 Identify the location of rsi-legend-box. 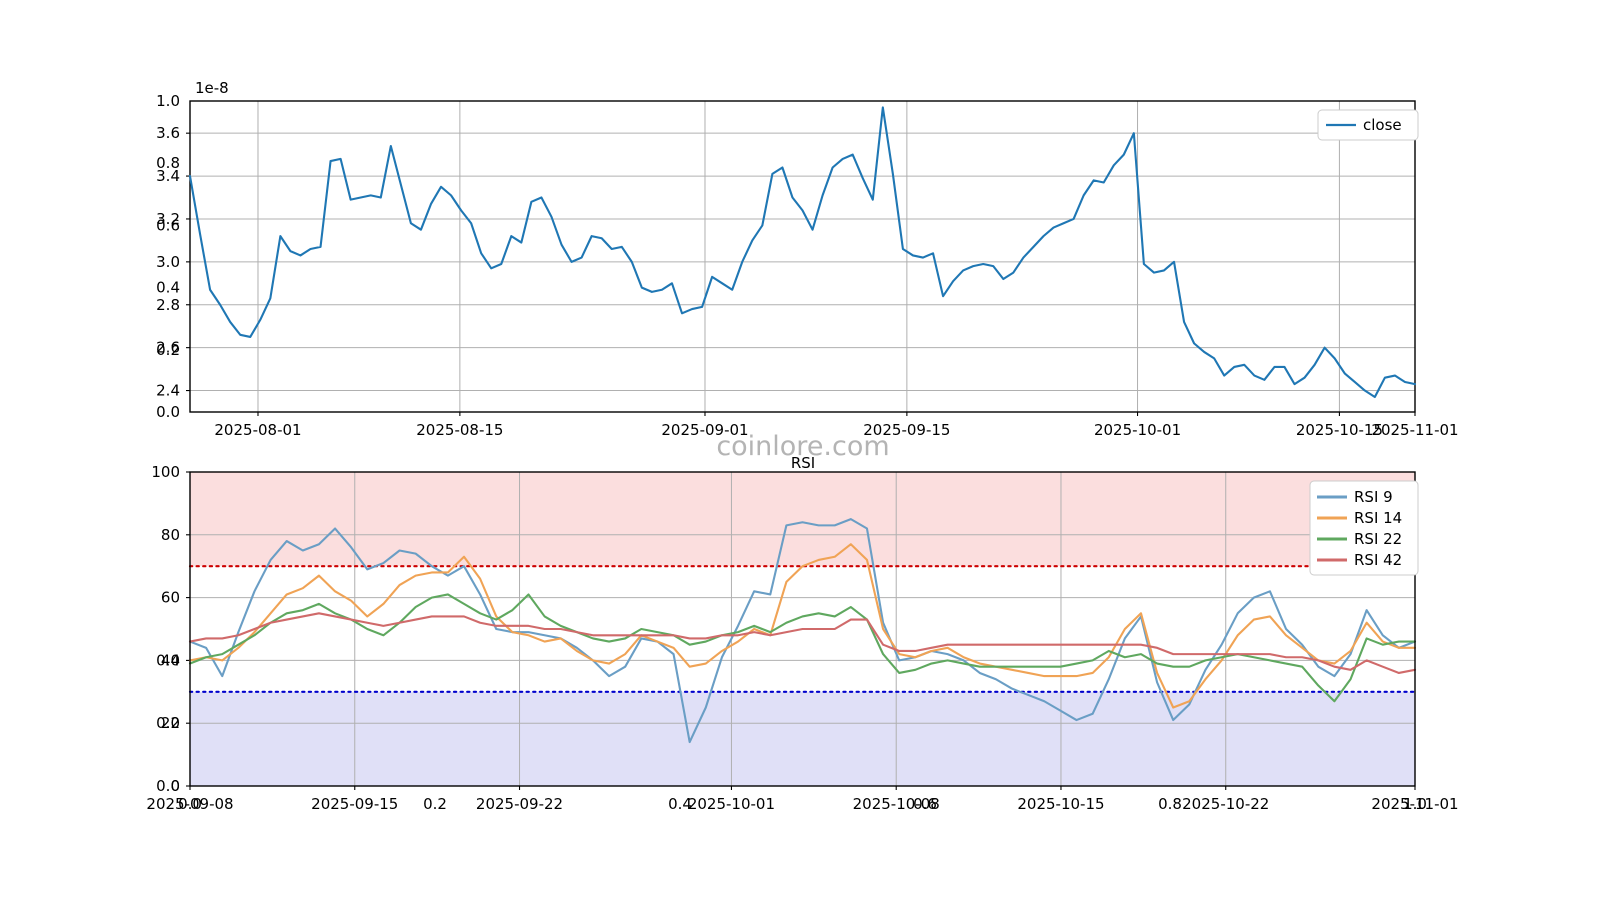
(1364, 528).